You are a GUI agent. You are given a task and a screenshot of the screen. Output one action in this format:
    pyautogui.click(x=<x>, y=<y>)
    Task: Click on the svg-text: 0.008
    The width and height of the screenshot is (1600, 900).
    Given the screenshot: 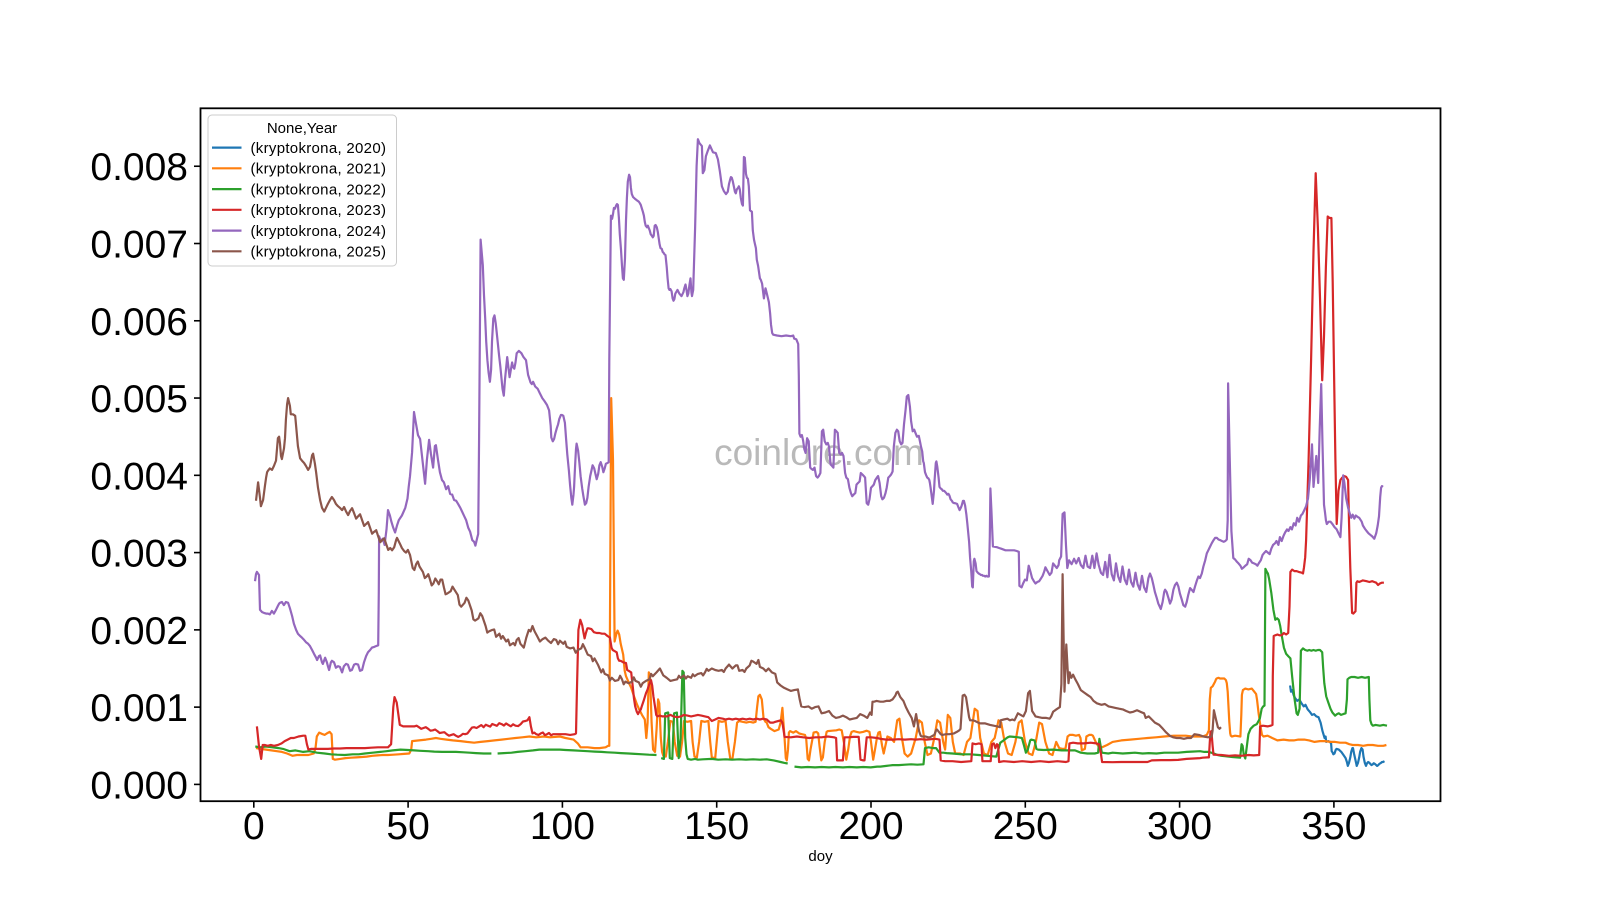 What is the action you would take?
    pyautogui.click(x=139, y=167)
    